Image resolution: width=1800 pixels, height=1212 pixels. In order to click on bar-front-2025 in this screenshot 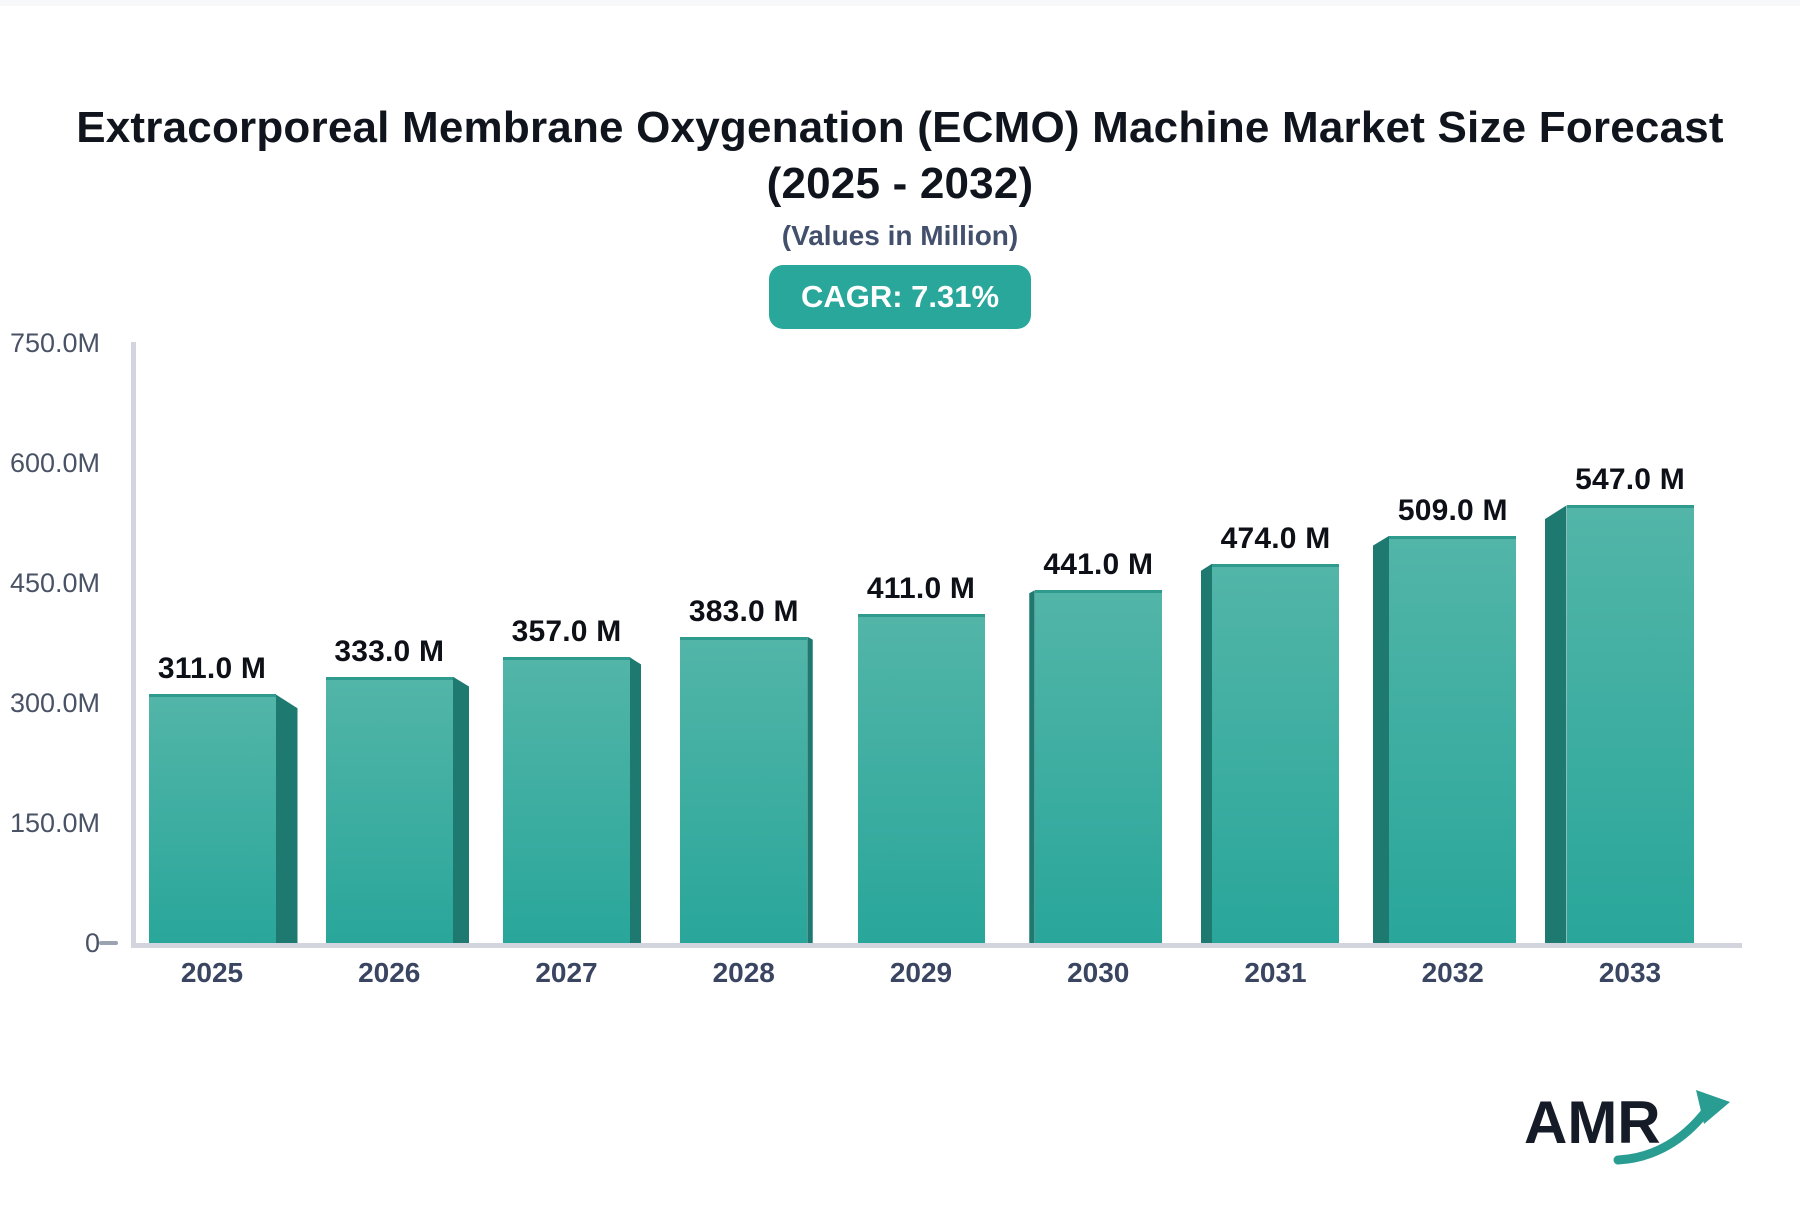, I will do `click(212, 818)`.